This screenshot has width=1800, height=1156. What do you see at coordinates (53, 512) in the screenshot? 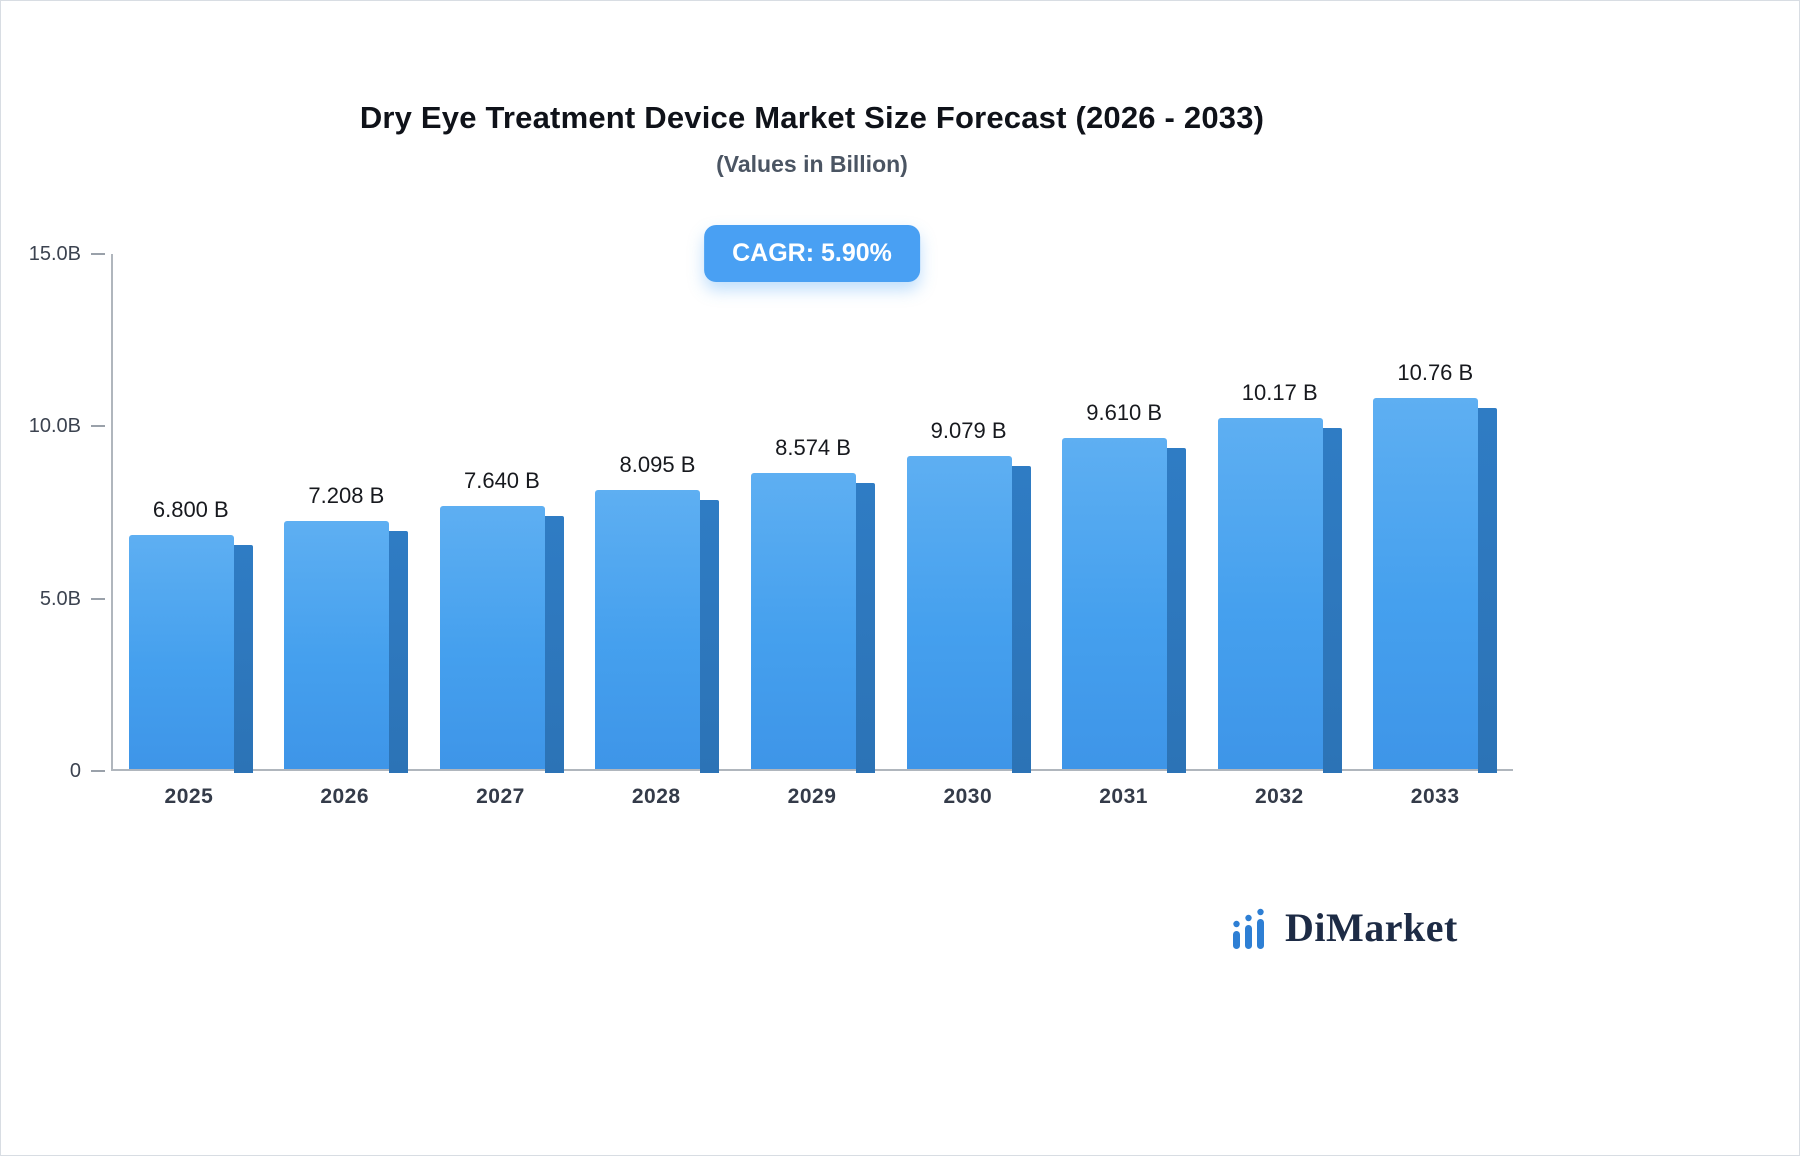
I see `y-axis: 0 5.0B 10.0B 15.0B` at bounding box center [53, 512].